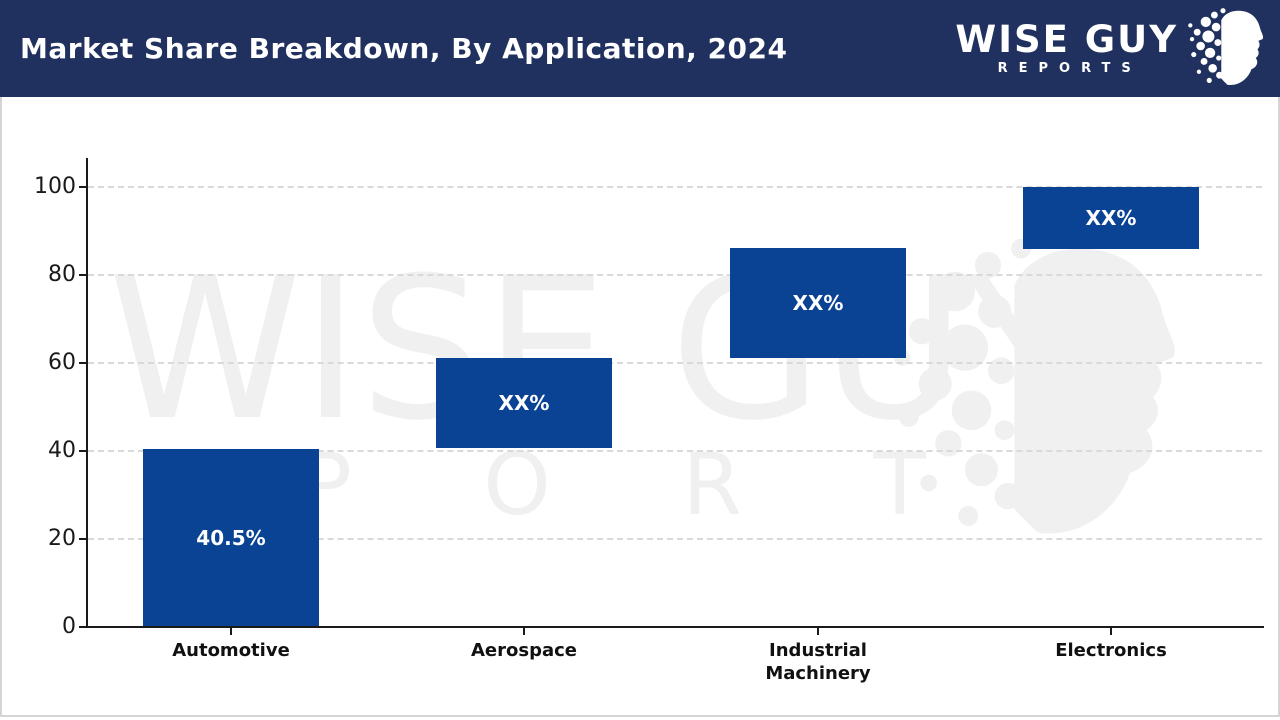 The image size is (1280, 720). I want to click on bar-value-label: 40.5%, so click(231, 538).